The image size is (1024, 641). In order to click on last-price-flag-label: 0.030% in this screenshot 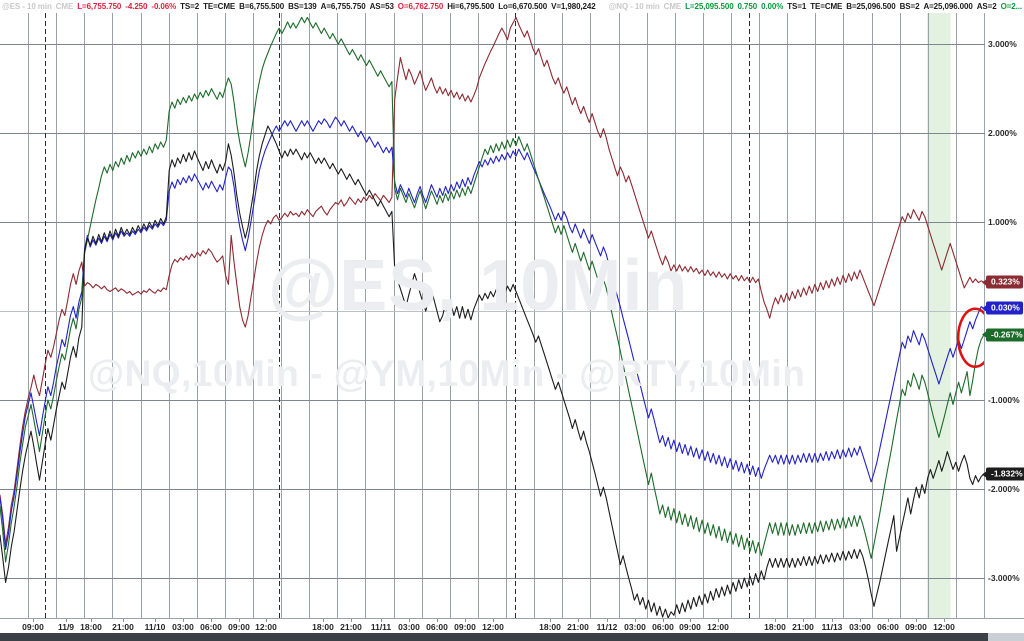, I will do `click(1005, 307)`.